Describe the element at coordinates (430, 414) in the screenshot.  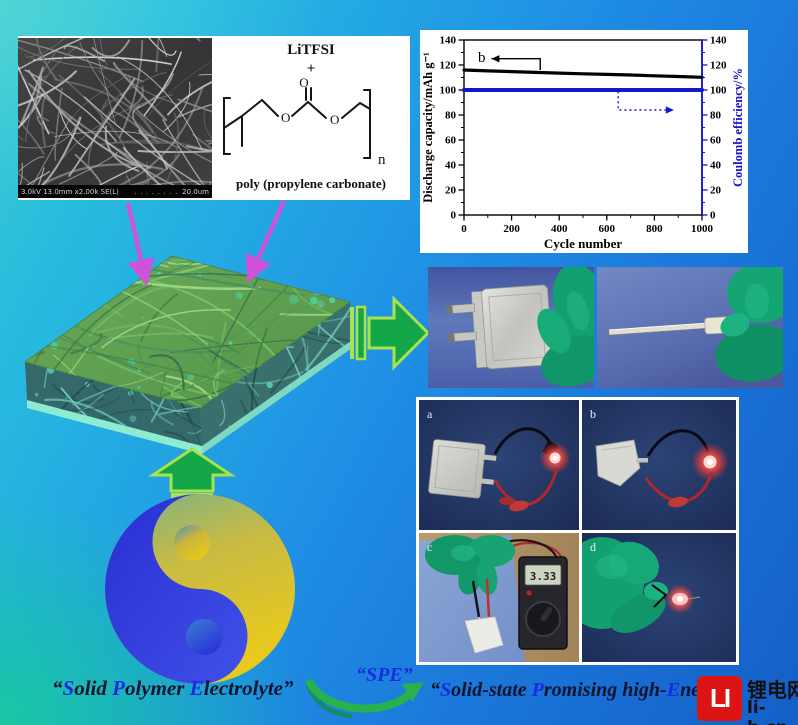
I see `panel-label-a: a` at that location.